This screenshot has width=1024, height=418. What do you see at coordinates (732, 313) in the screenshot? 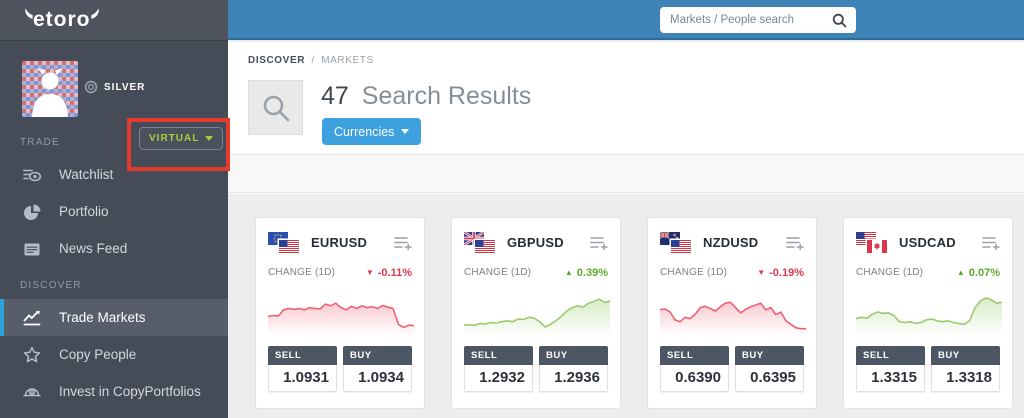
I see `instrument-card-nzdusd: NZDUSD CHANGE (1D) ▼ -0.19% SELL 0.63` at bounding box center [732, 313].